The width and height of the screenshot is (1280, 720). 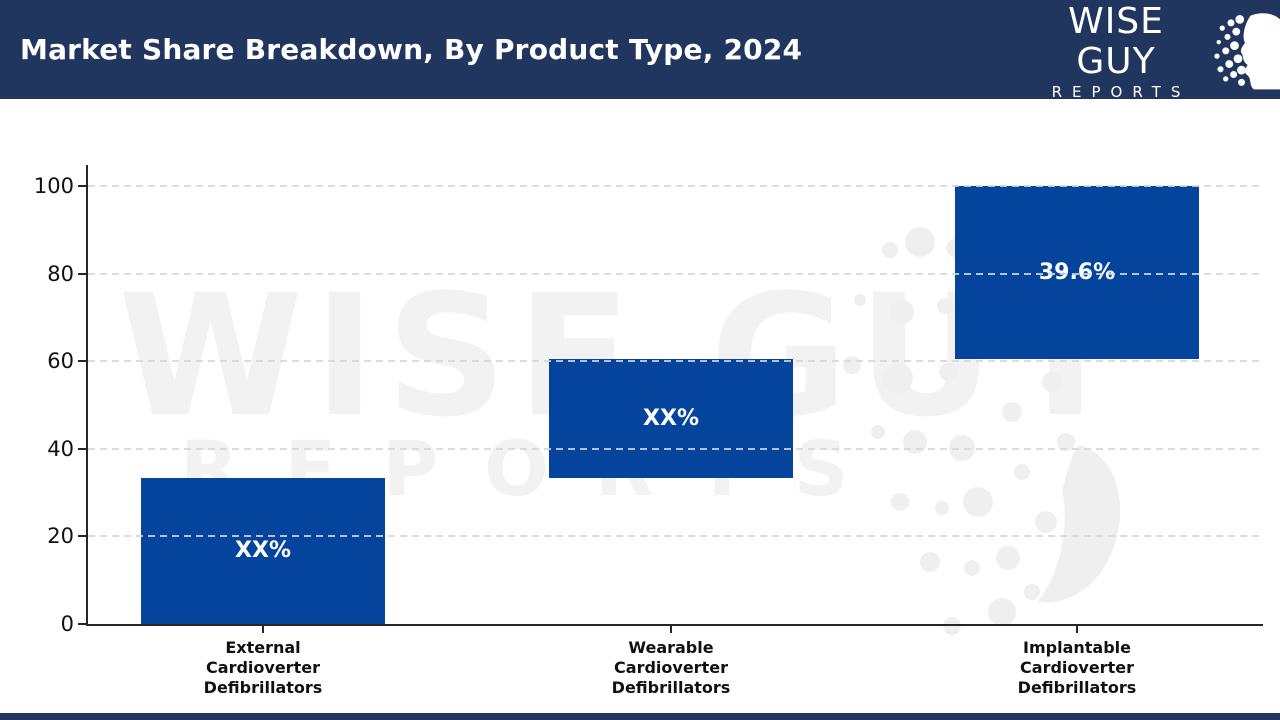 I want to click on x-category-label: Implantable Cardioverter Defibrillators, so click(x=1077, y=668).